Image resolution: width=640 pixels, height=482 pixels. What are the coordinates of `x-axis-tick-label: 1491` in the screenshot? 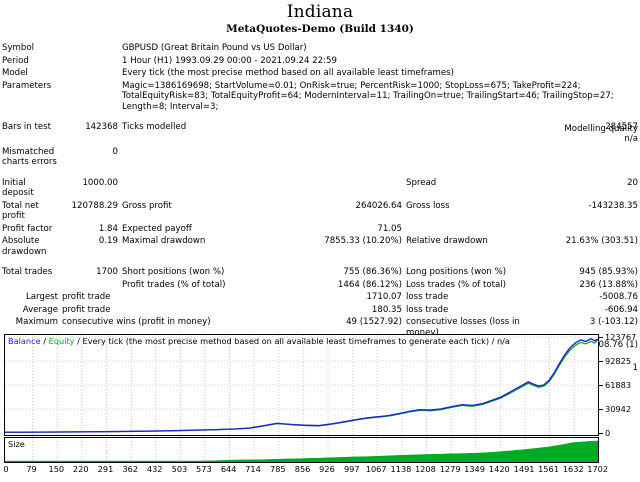 It's located at (524, 469).